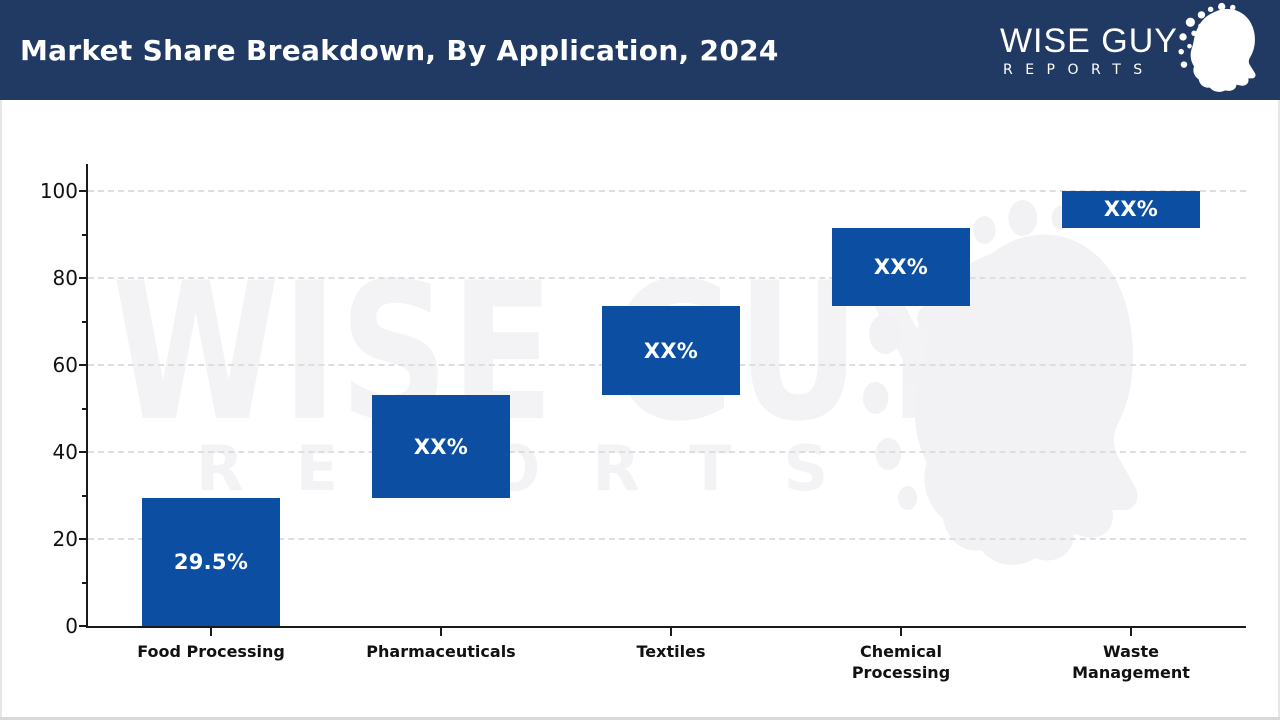 This screenshot has width=1280, height=720. What do you see at coordinates (441, 651) in the screenshot?
I see `x-category-label-1: Pharmaceuticals` at bounding box center [441, 651].